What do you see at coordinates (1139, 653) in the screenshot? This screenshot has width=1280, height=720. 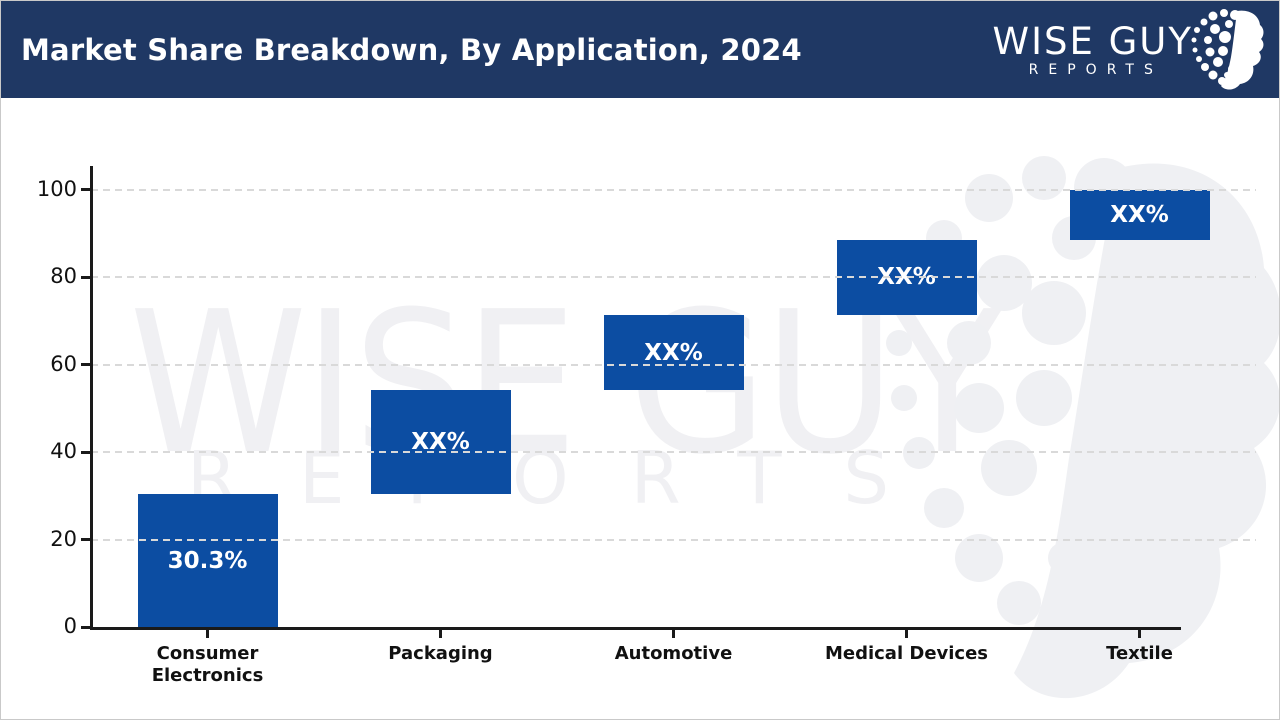 I see `category-label-5: Textile` at bounding box center [1139, 653].